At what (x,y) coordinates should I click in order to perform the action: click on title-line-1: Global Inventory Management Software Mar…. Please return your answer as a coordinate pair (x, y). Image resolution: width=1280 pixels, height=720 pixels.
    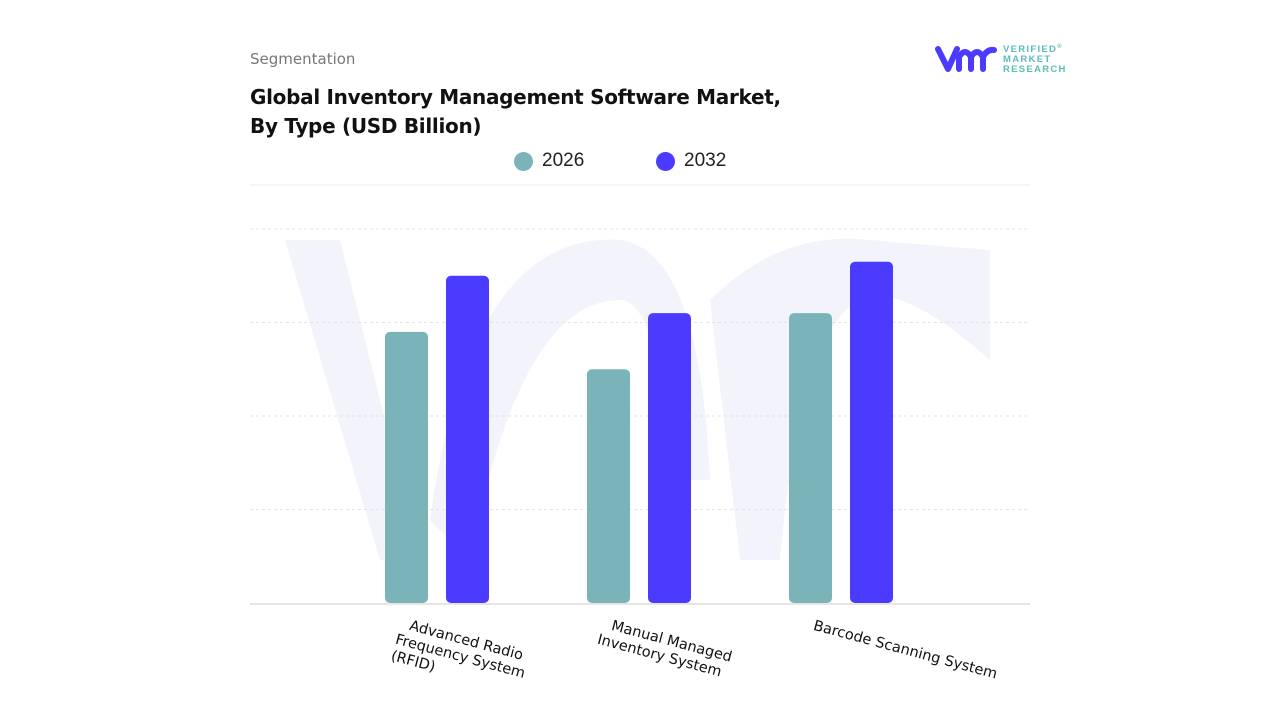
    Looking at the image, I should click on (515, 97).